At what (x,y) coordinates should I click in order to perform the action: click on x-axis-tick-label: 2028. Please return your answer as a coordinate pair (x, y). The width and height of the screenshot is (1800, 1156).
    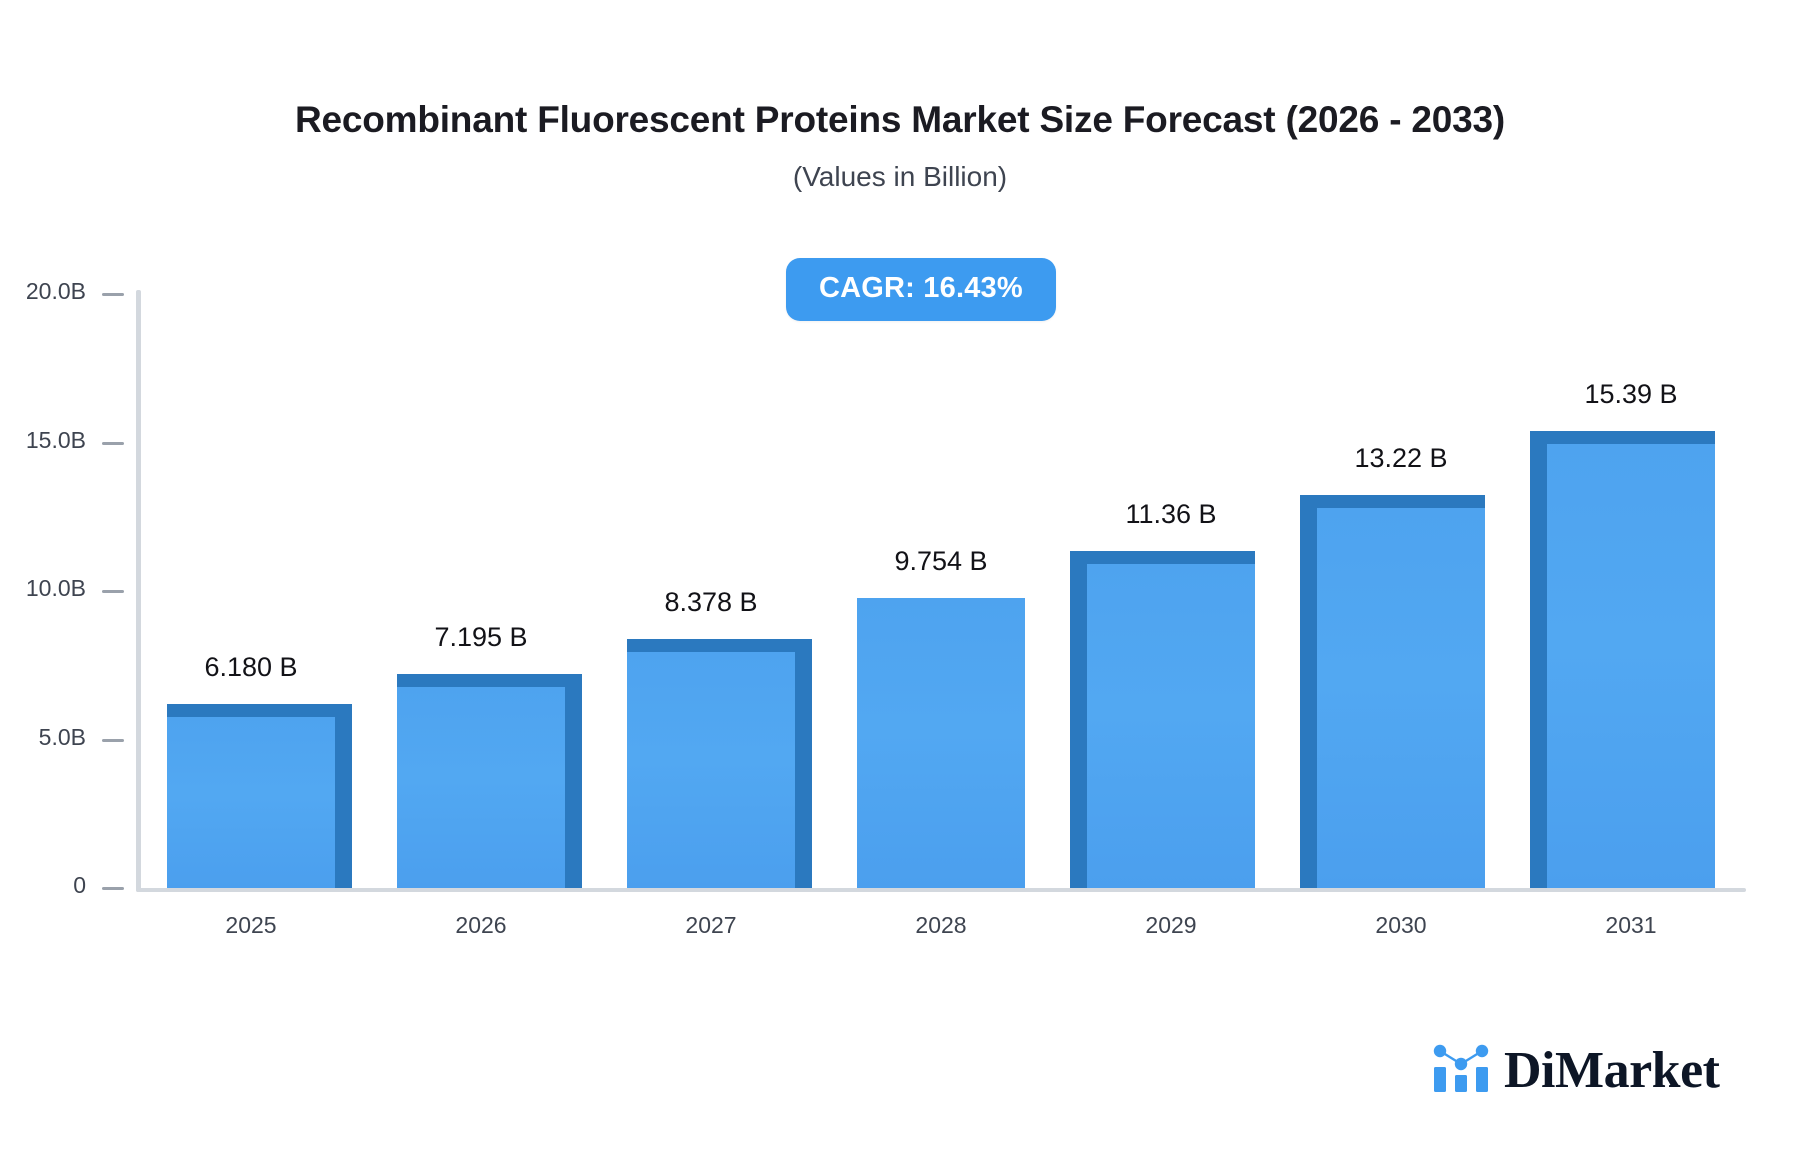
    Looking at the image, I should click on (941, 925).